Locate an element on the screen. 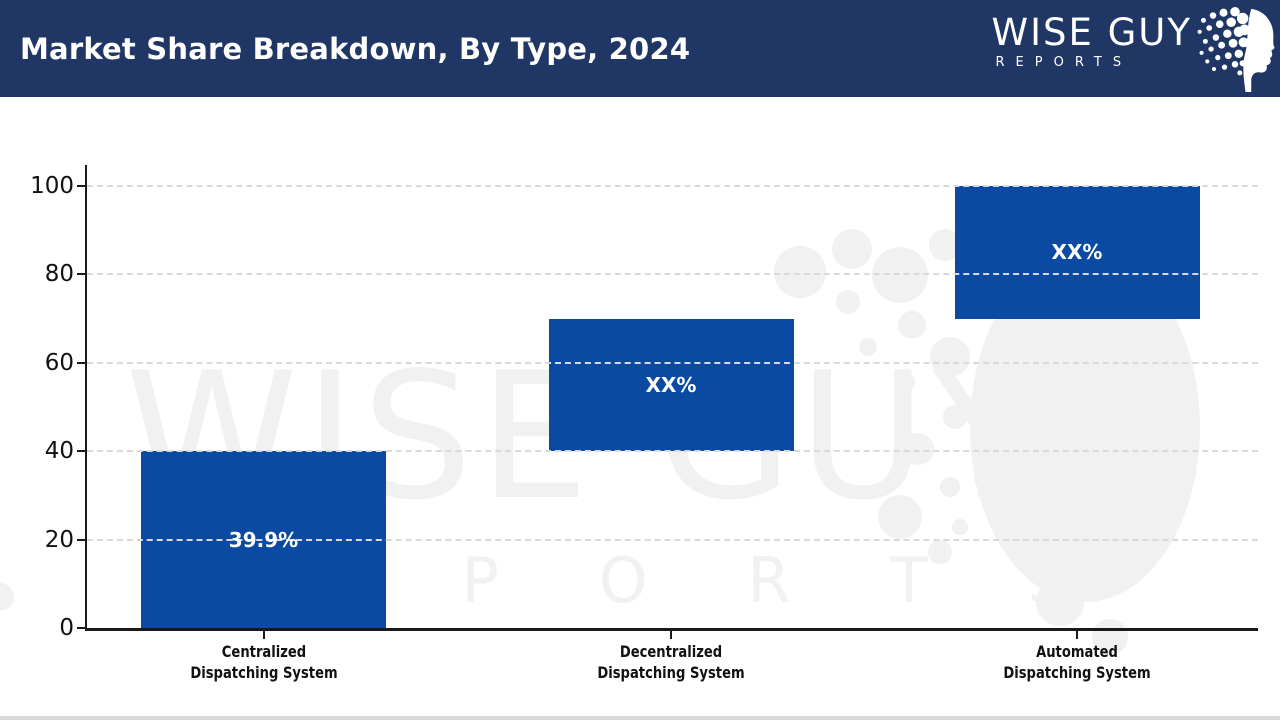  y-tick-label: 80 is located at coordinates (59, 274).